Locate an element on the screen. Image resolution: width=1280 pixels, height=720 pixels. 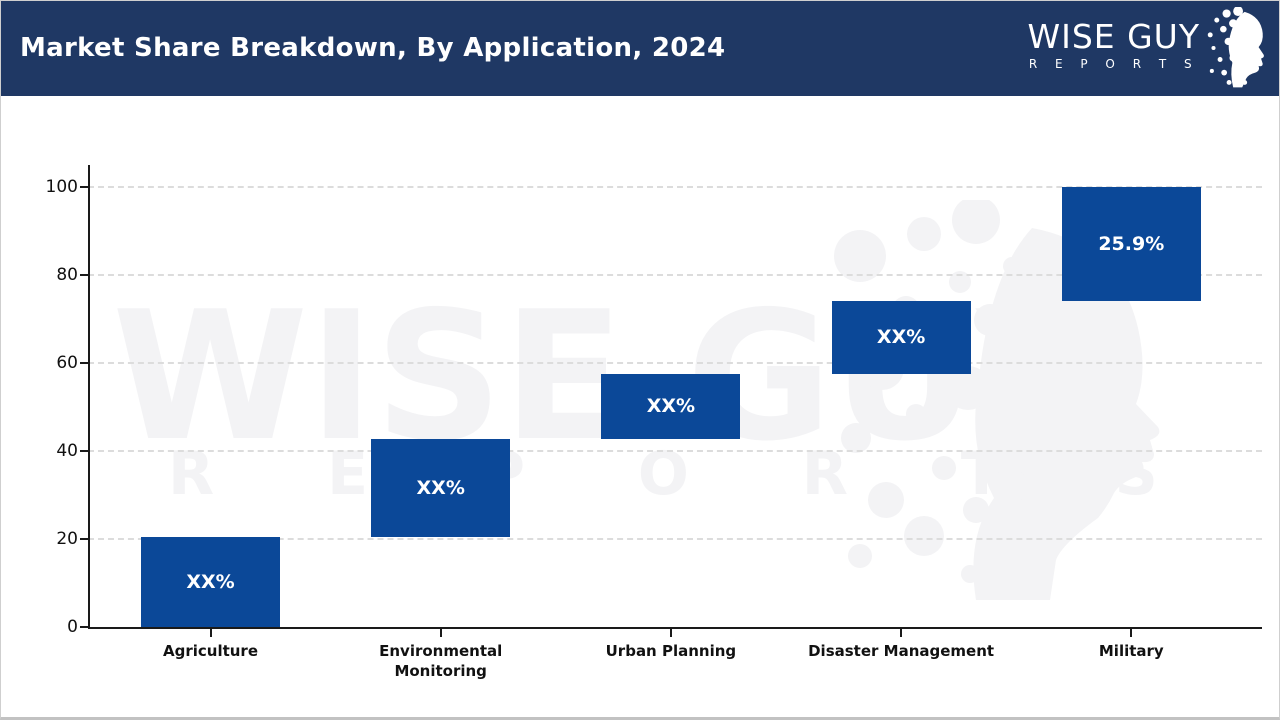
logo-text: WISE GUY R E P O R T S is located at coordinates (1113, 45).